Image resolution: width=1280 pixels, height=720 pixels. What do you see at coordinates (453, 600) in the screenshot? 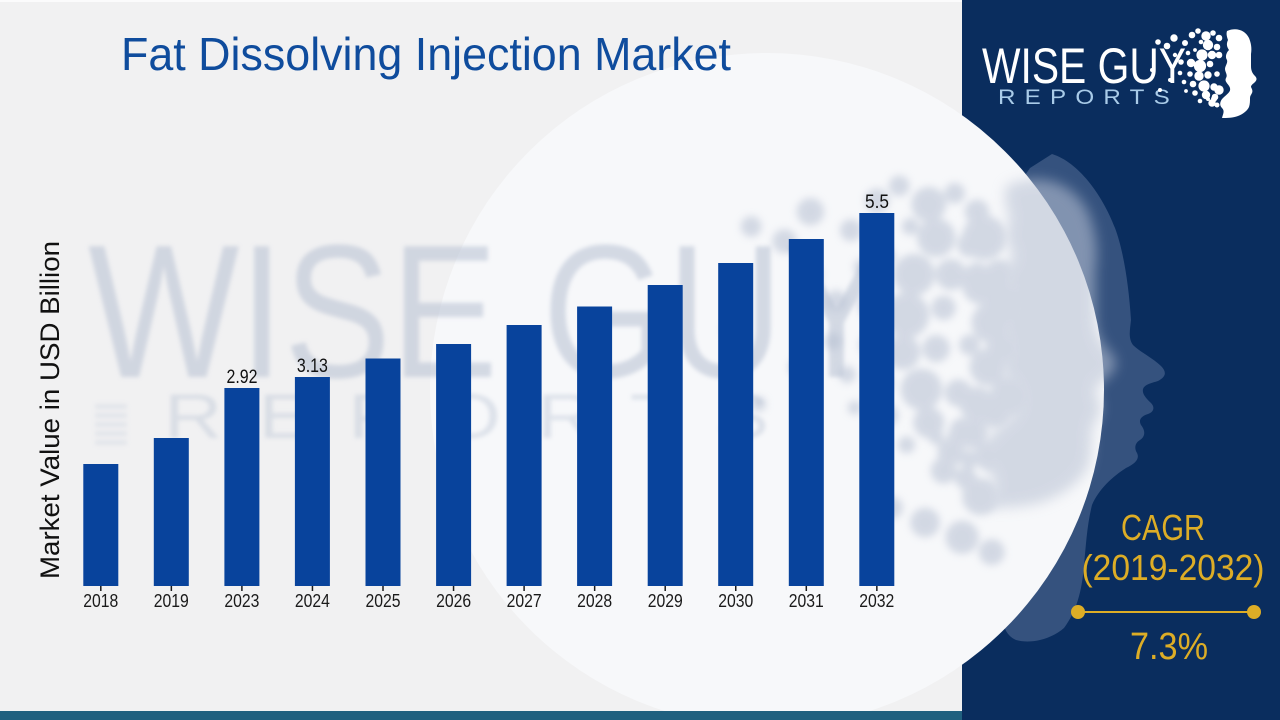
I see `svg-text: 2026` at bounding box center [453, 600].